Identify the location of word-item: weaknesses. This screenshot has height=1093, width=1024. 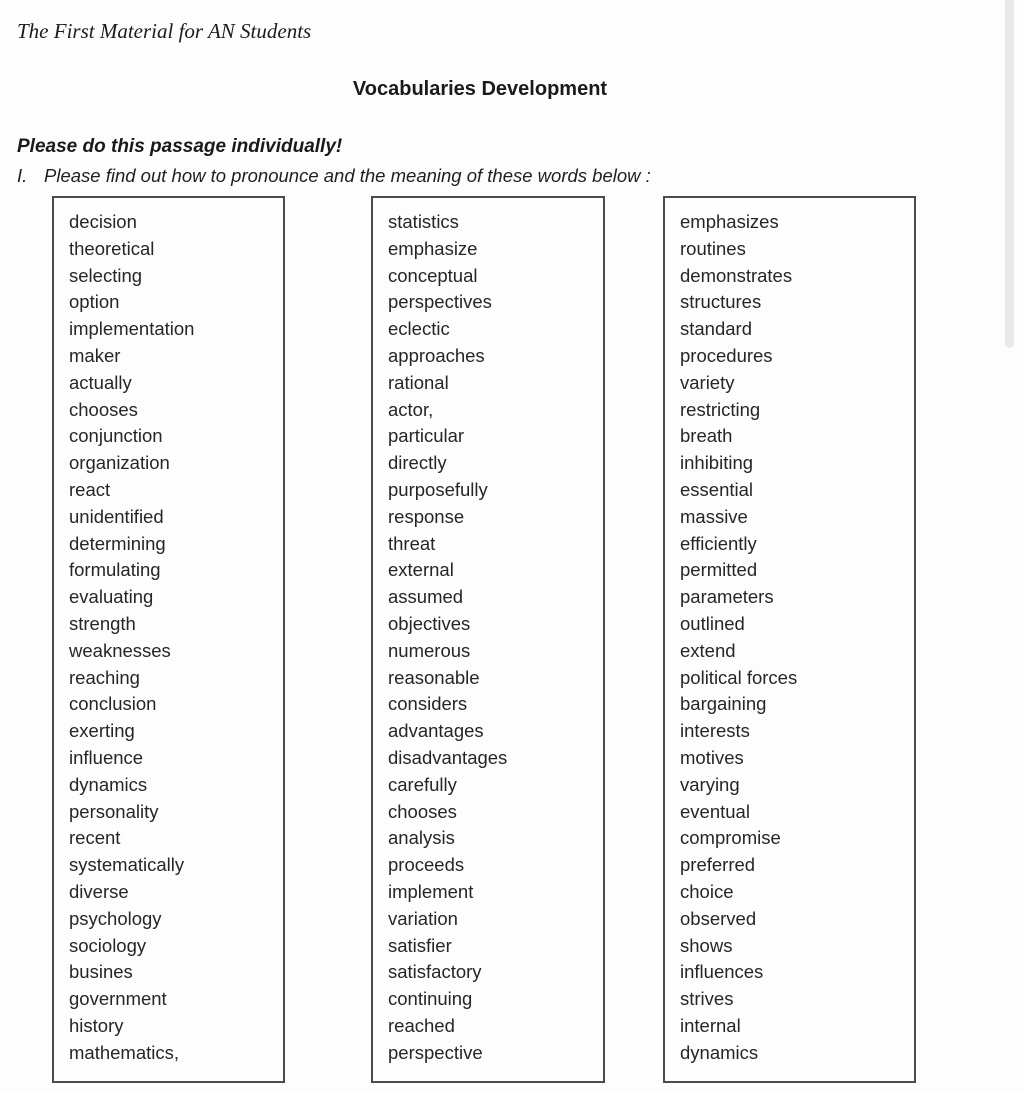
(120, 650).